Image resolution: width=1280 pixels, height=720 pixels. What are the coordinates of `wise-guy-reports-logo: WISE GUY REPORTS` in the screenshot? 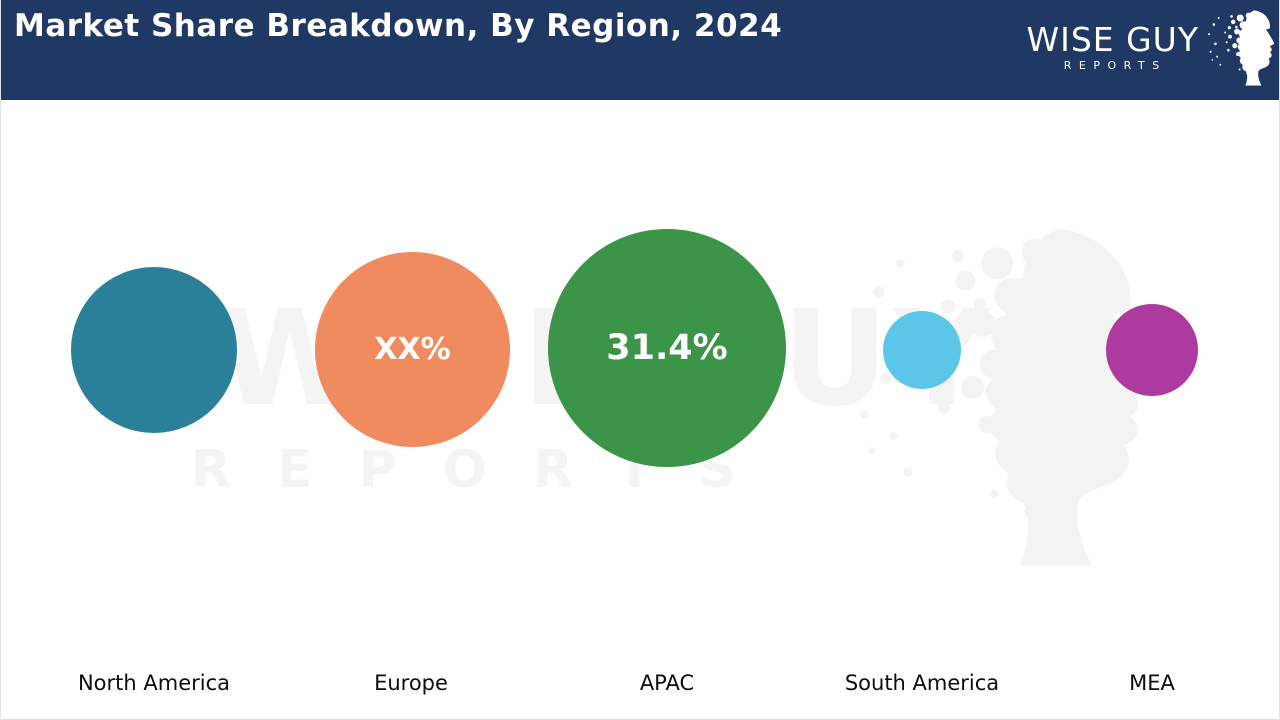 It's located at (1150, 47).